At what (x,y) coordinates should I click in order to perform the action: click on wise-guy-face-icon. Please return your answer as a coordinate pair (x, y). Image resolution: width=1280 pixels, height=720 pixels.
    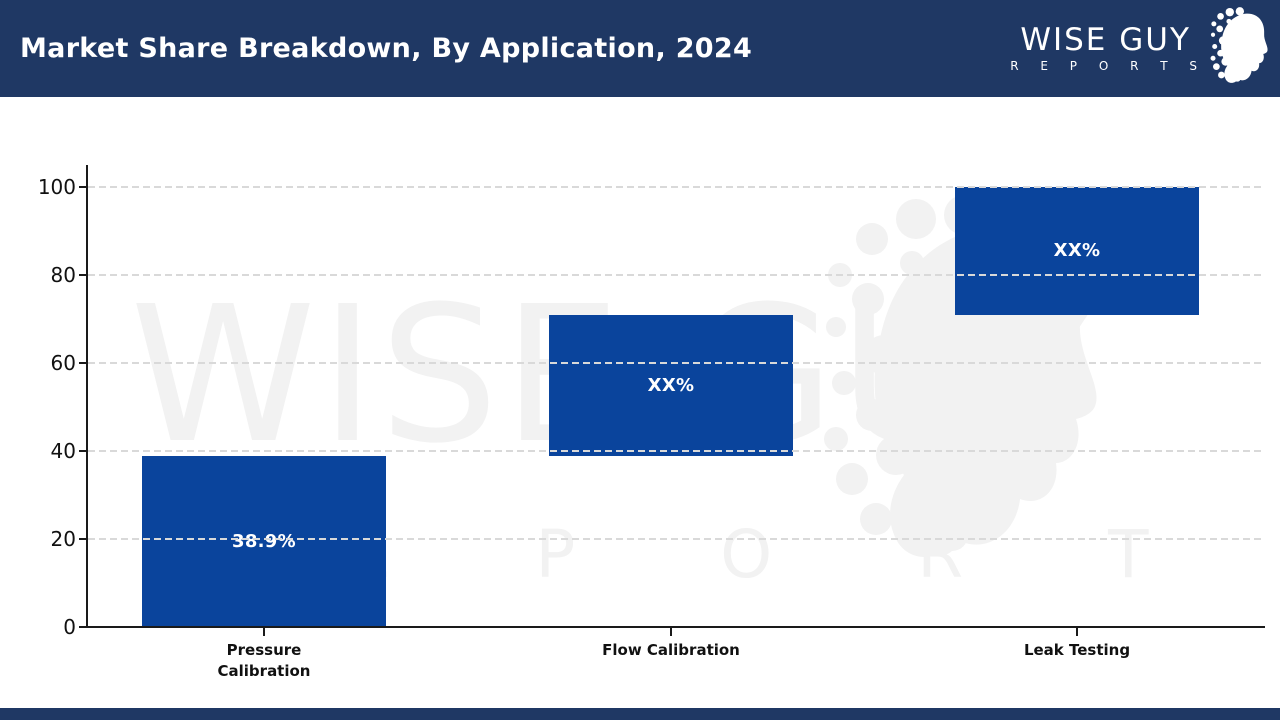
    Looking at the image, I should click on (1239, 48).